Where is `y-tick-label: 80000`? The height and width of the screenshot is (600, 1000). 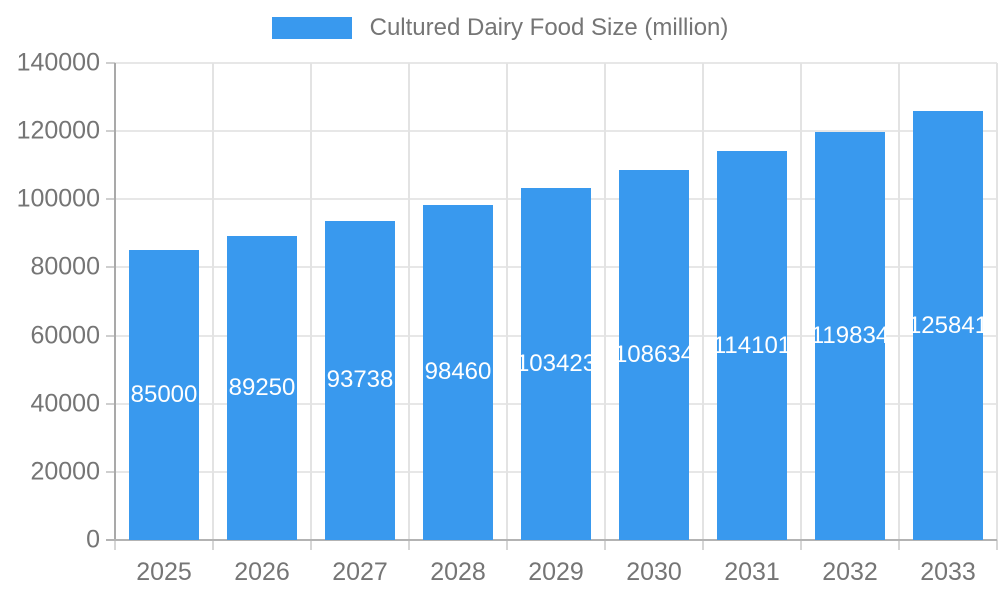
y-tick-label: 80000 is located at coordinates (65, 266).